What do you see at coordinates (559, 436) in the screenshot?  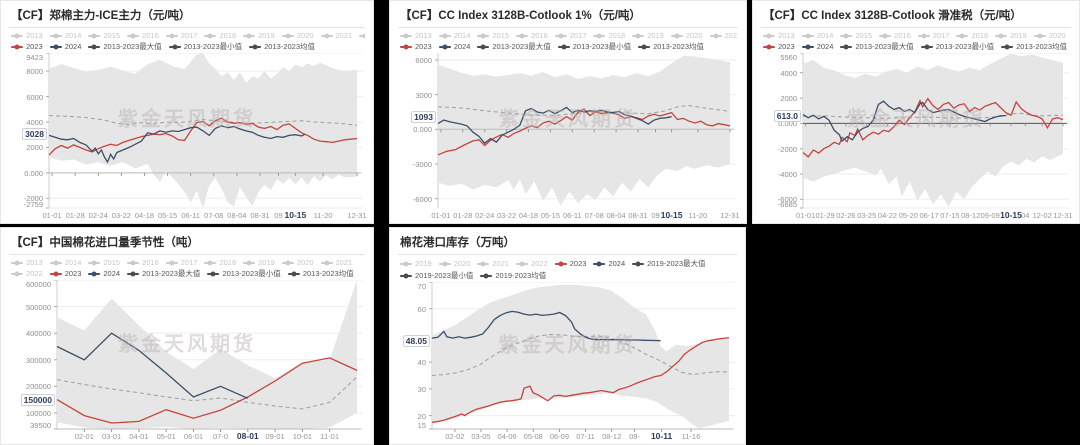 I see `x-tick-label: 06-09` at bounding box center [559, 436].